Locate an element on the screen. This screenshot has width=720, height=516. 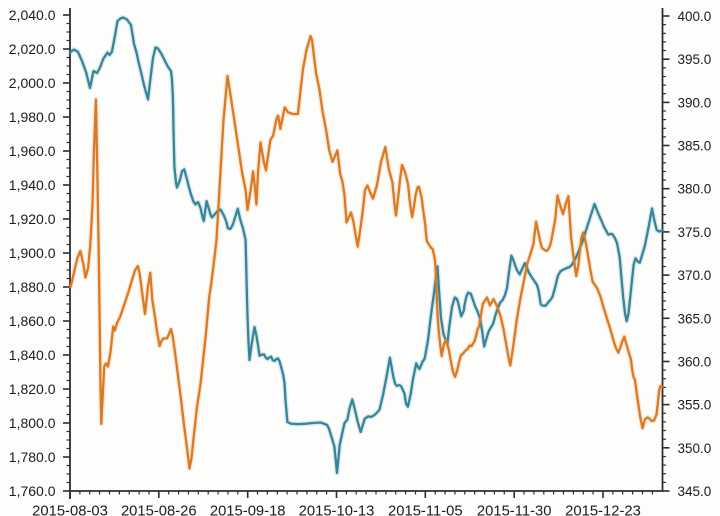
svg-text: 2015-08-03 is located at coordinates (70, 510).